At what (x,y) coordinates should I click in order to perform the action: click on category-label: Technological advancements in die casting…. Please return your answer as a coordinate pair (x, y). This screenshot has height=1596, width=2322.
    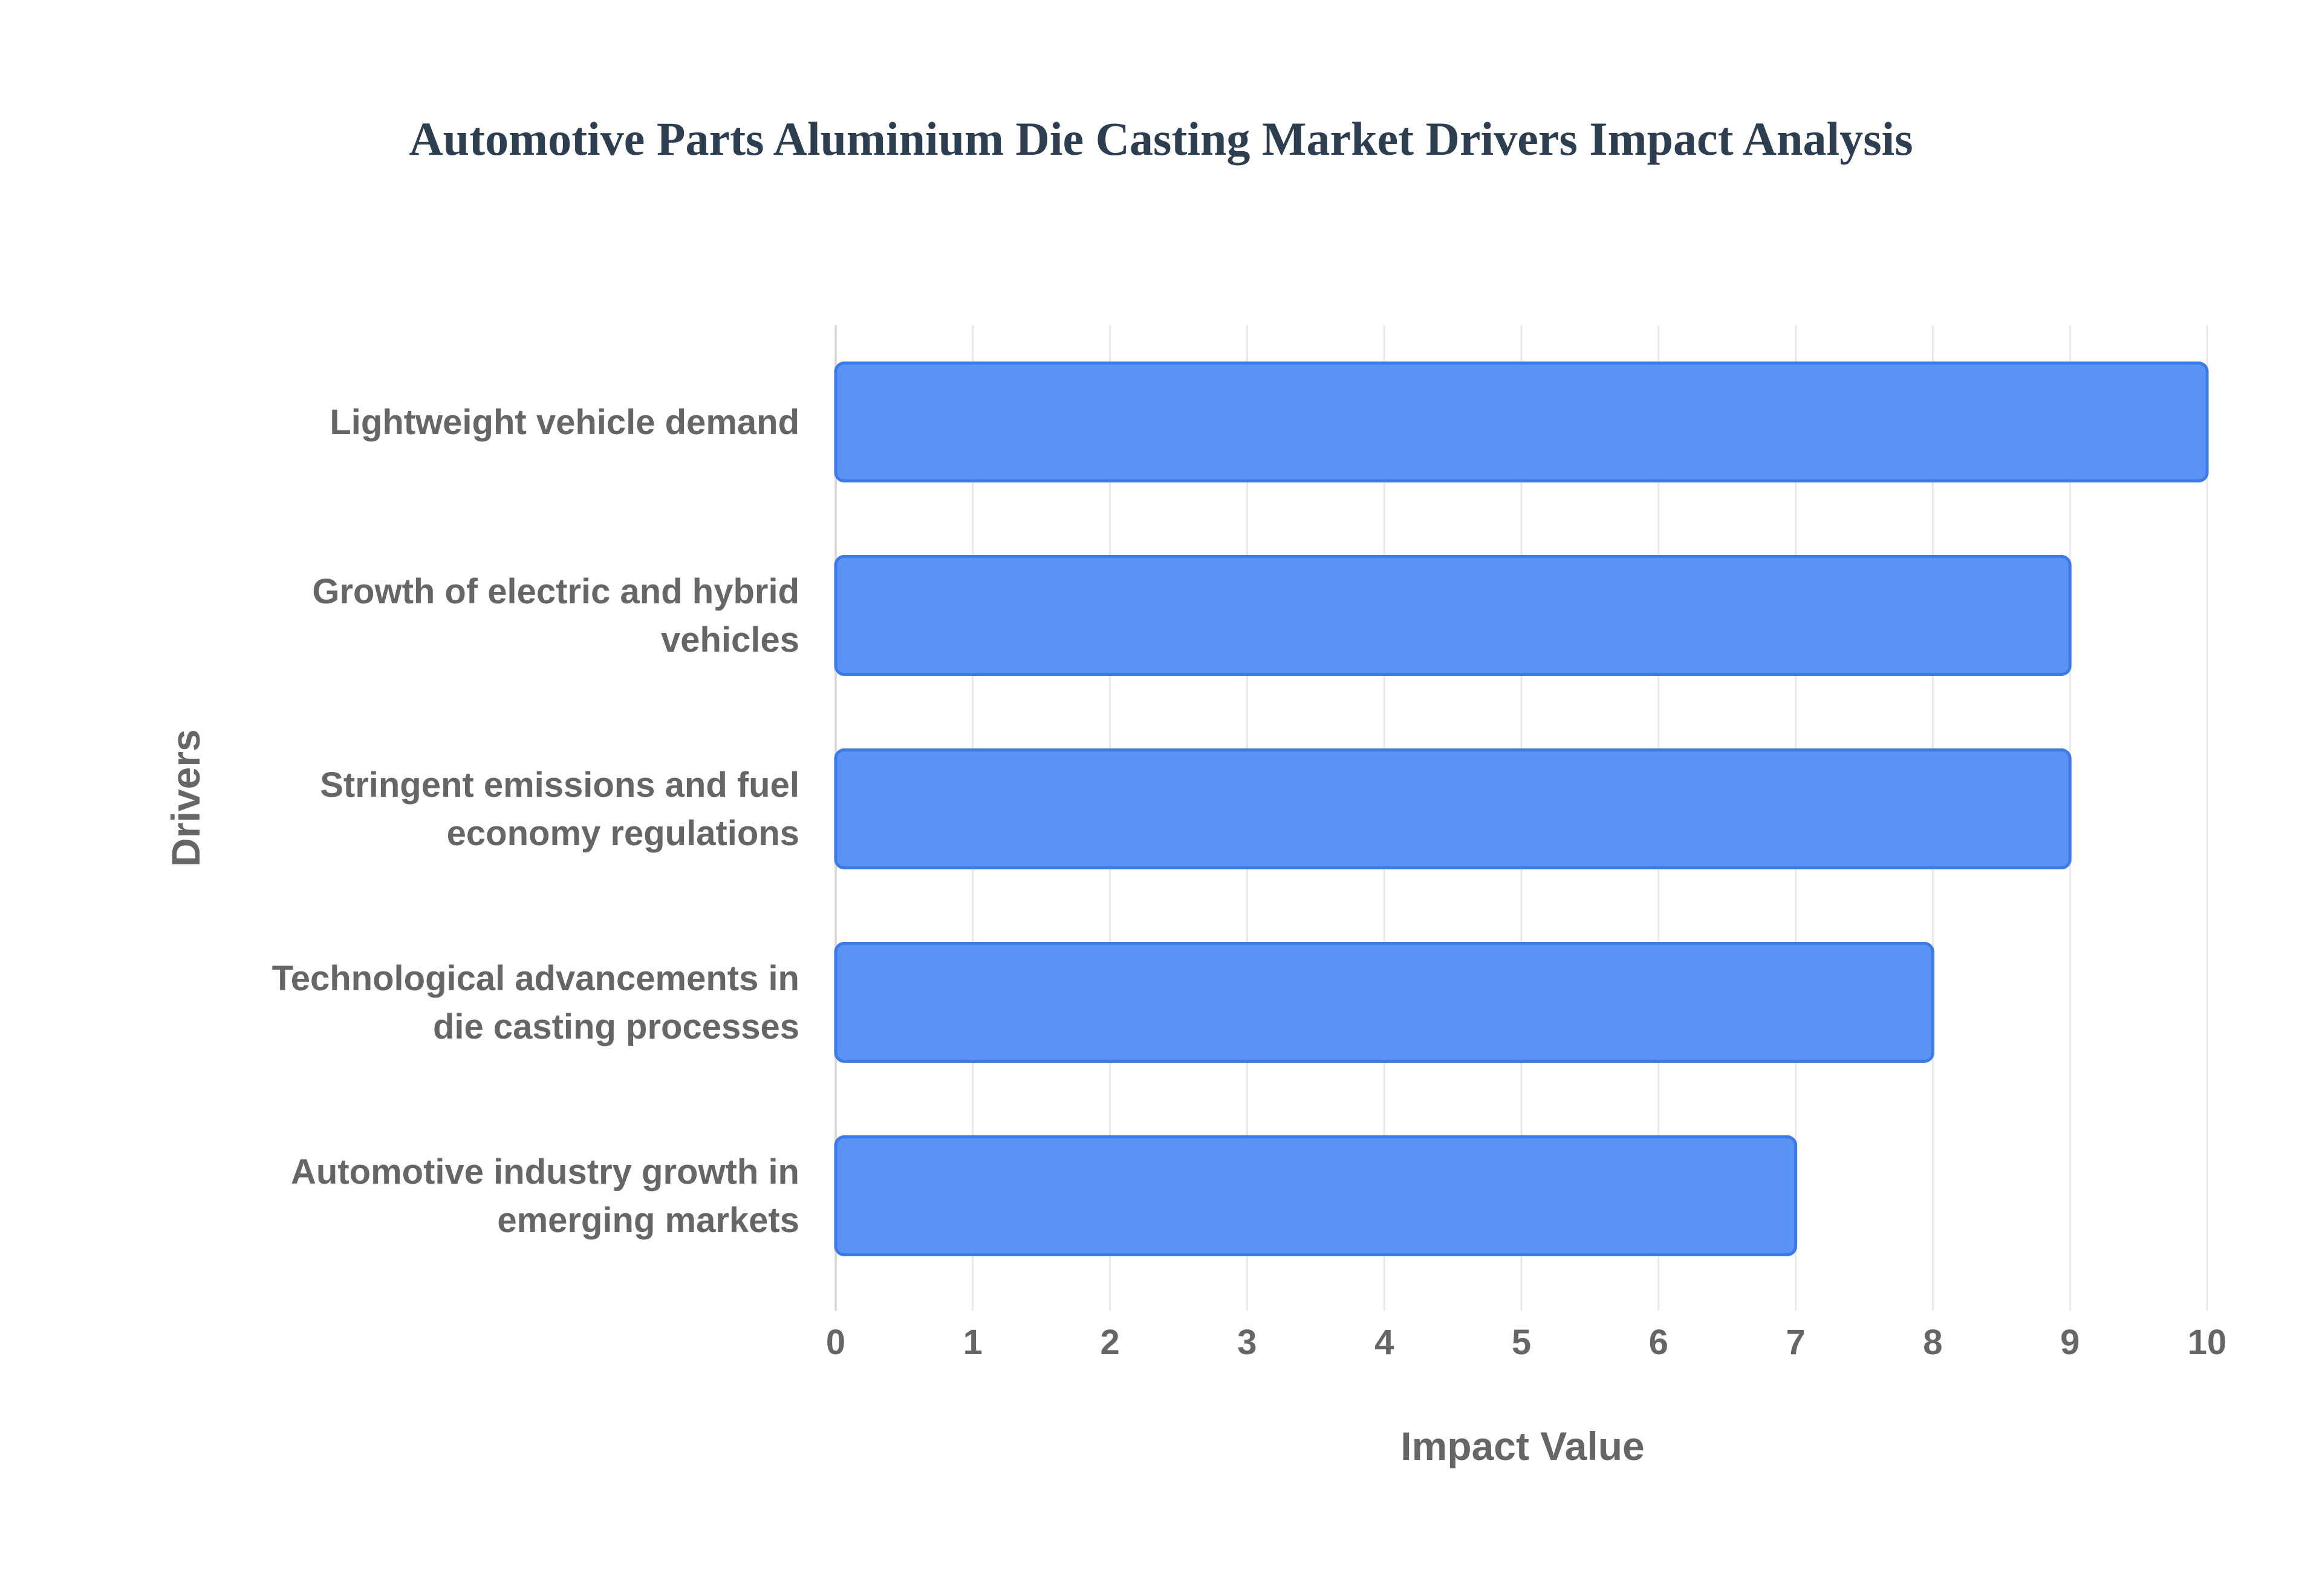
    Looking at the image, I should click on (535, 1002).